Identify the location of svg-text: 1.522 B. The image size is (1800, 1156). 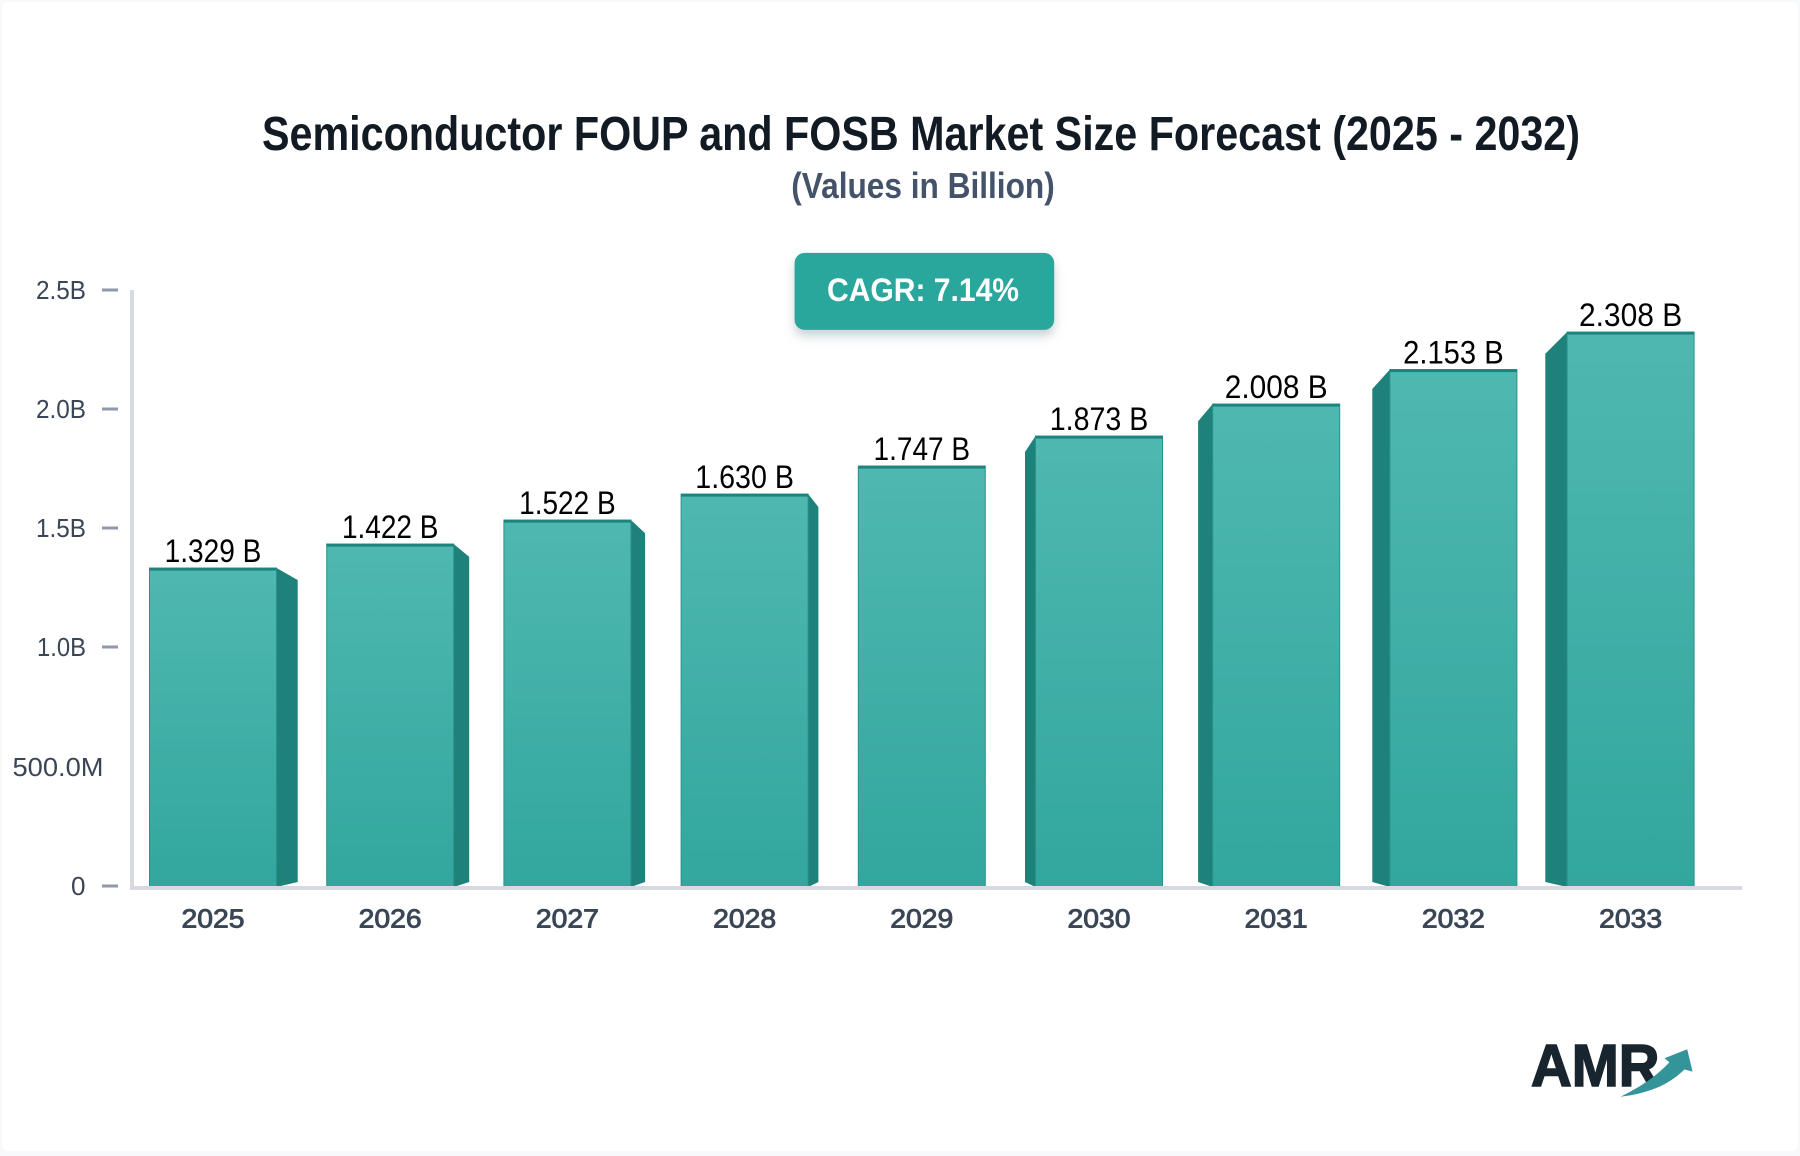
(567, 503).